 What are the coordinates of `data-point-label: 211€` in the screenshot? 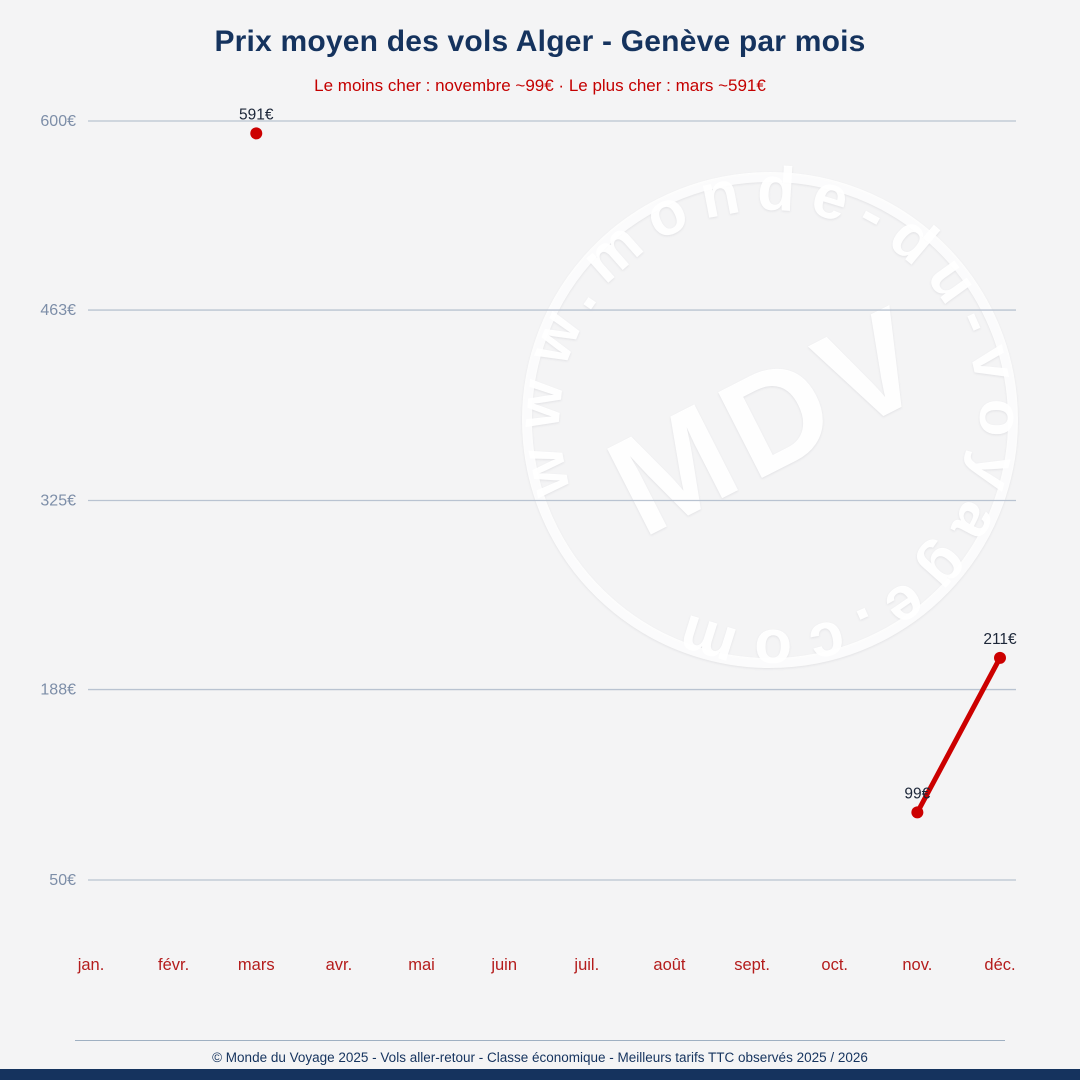 It's located at (1000, 639).